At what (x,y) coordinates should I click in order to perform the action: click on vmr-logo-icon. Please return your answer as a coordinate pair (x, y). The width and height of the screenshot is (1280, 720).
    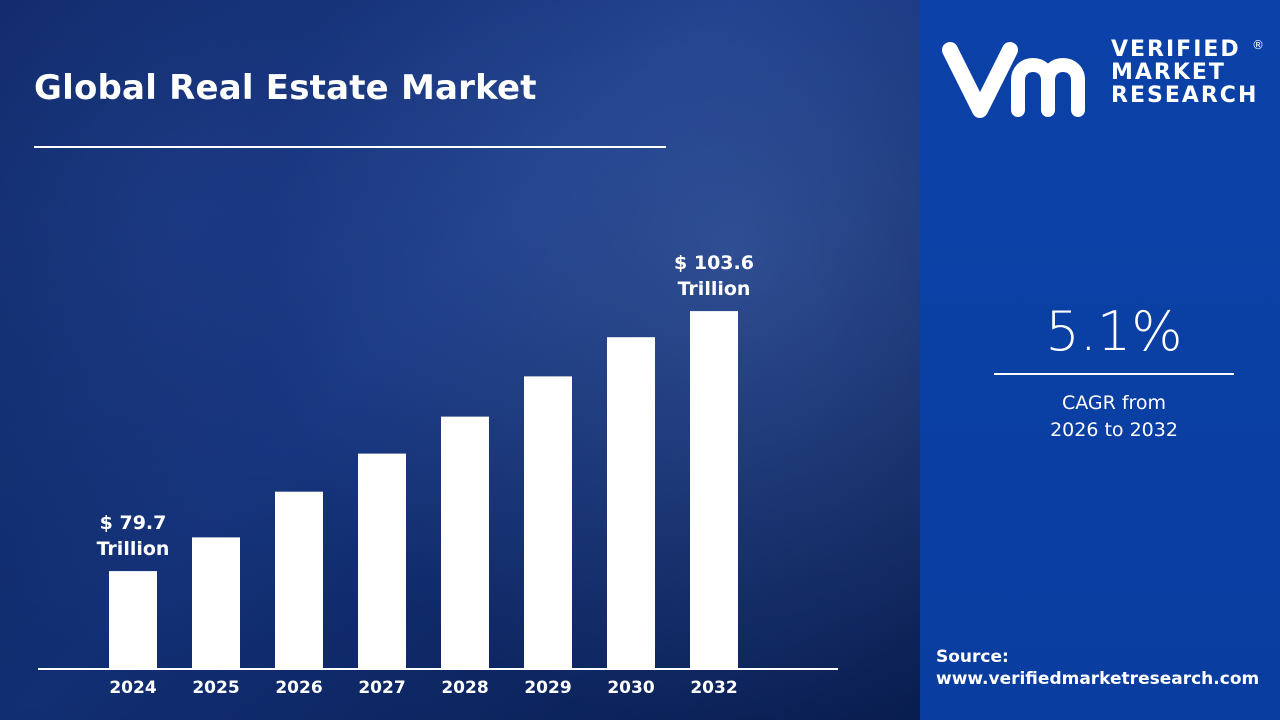
    Looking at the image, I should click on (1013, 80).